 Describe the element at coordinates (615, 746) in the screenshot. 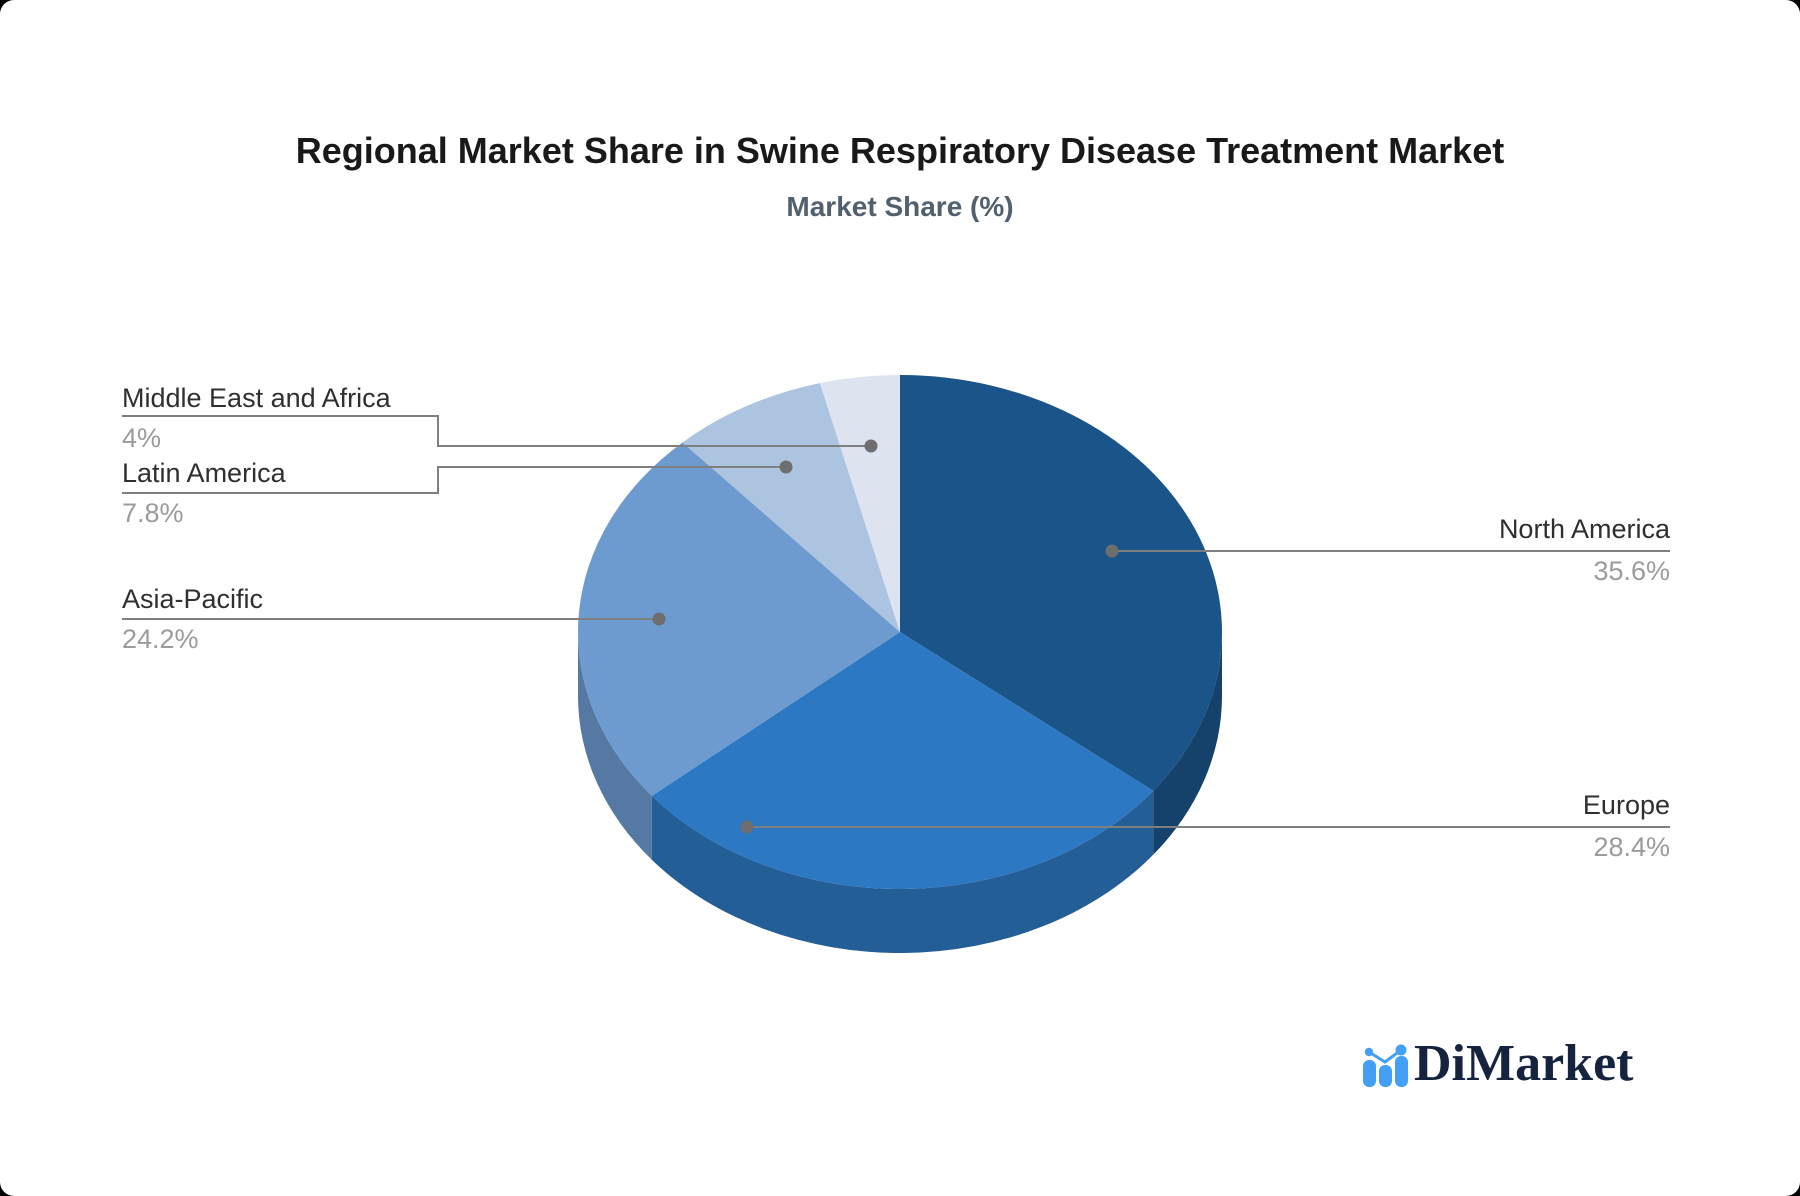

I see `pie-slice-side-asia-pacific` at that location.